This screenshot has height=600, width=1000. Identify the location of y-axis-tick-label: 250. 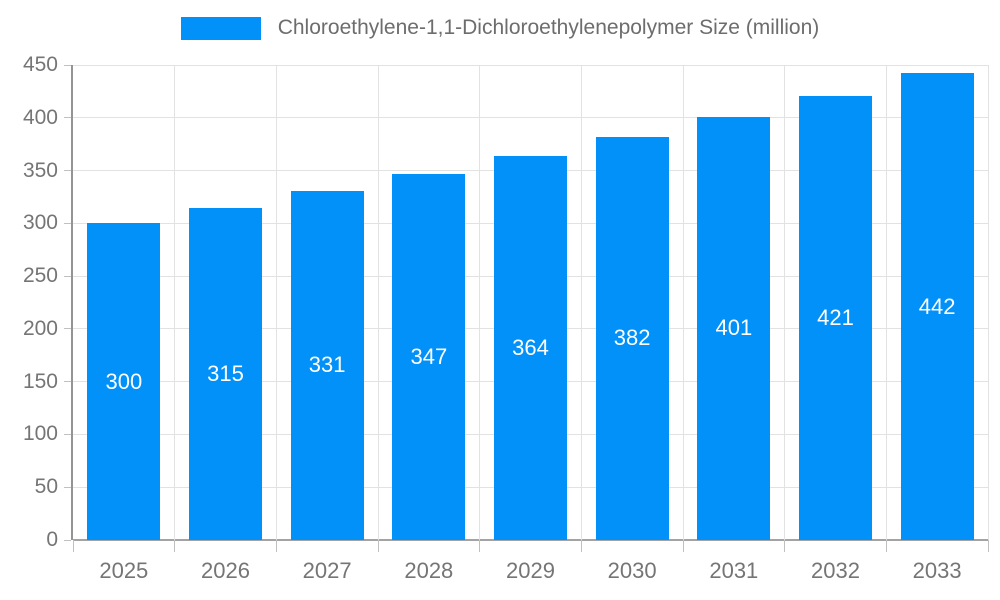
(40, 276).